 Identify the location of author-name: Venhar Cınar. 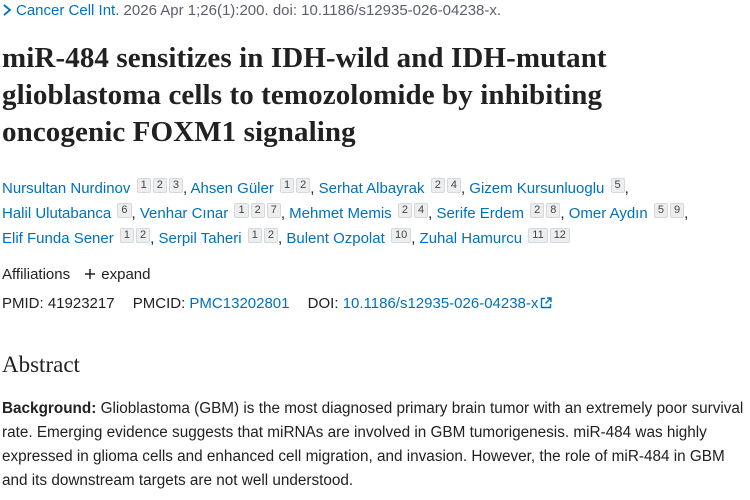
(184, 213).